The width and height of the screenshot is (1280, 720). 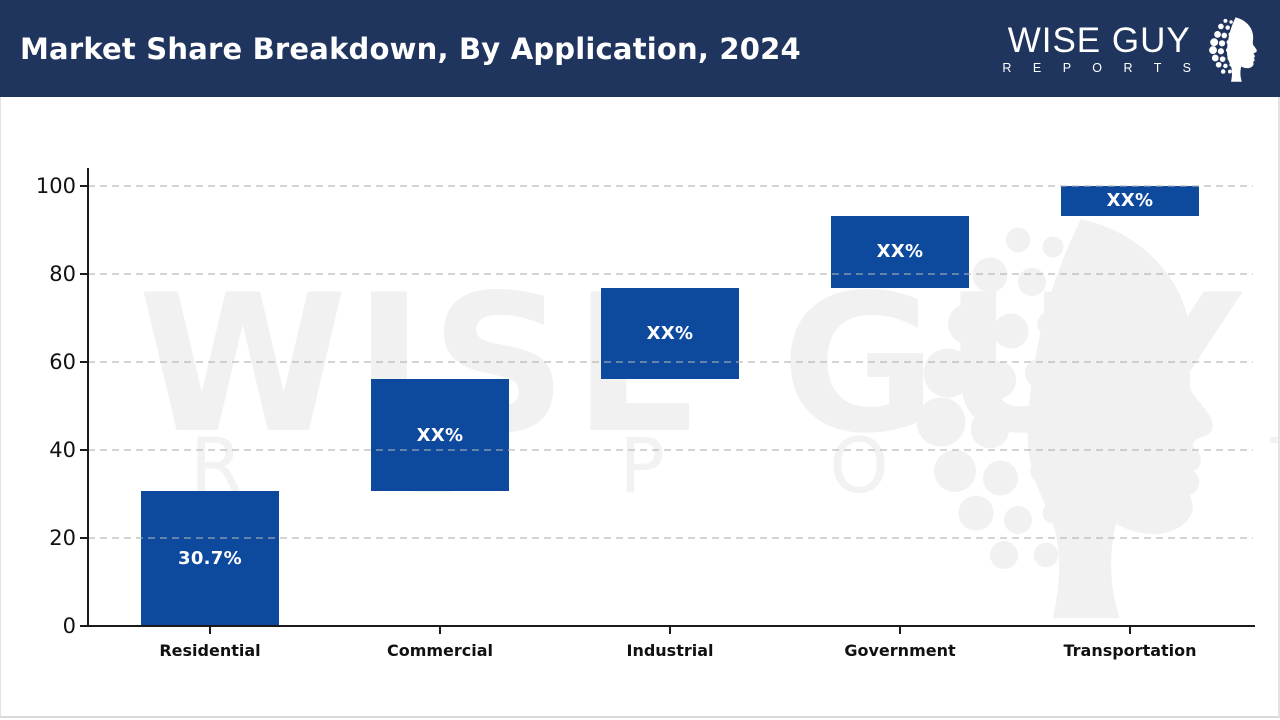 What do you see at coordinates (69, 626) in the screenshot?
I see `y-tick-label-0: 0` at bounding box center [69, 626].